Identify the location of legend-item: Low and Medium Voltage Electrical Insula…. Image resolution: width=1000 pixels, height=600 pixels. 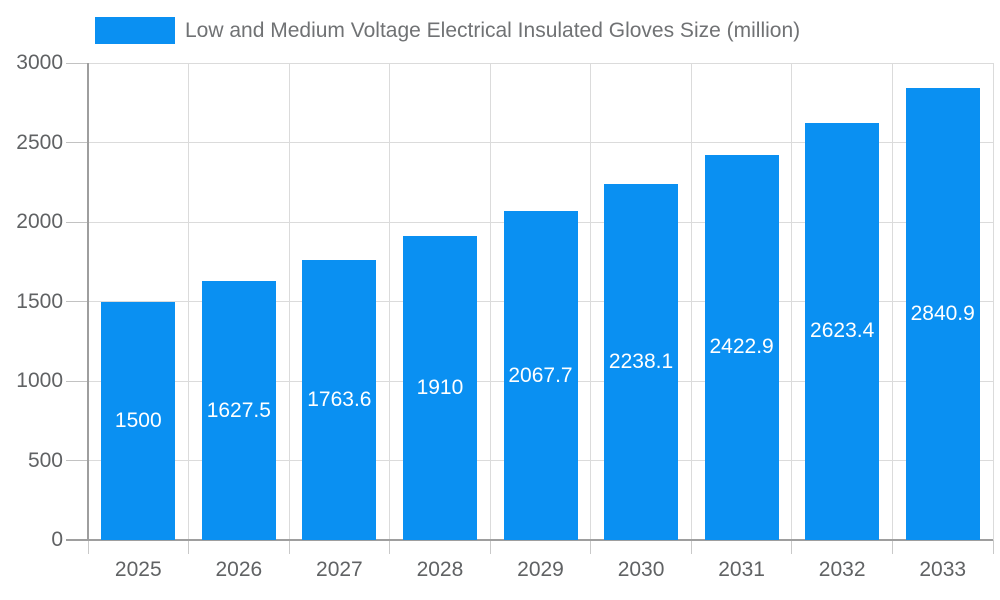
(447, 30).